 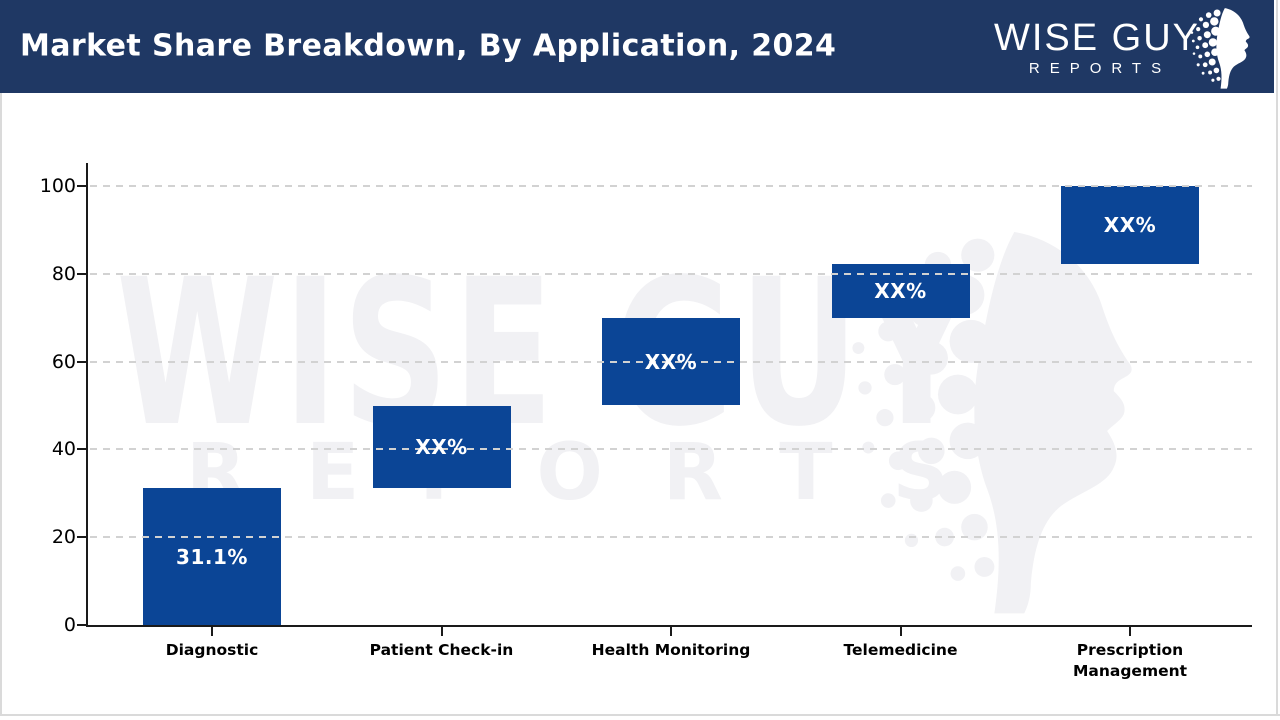 I want to click on x-axis-category-label: Patient Check-in, so click(x=441, y=650).